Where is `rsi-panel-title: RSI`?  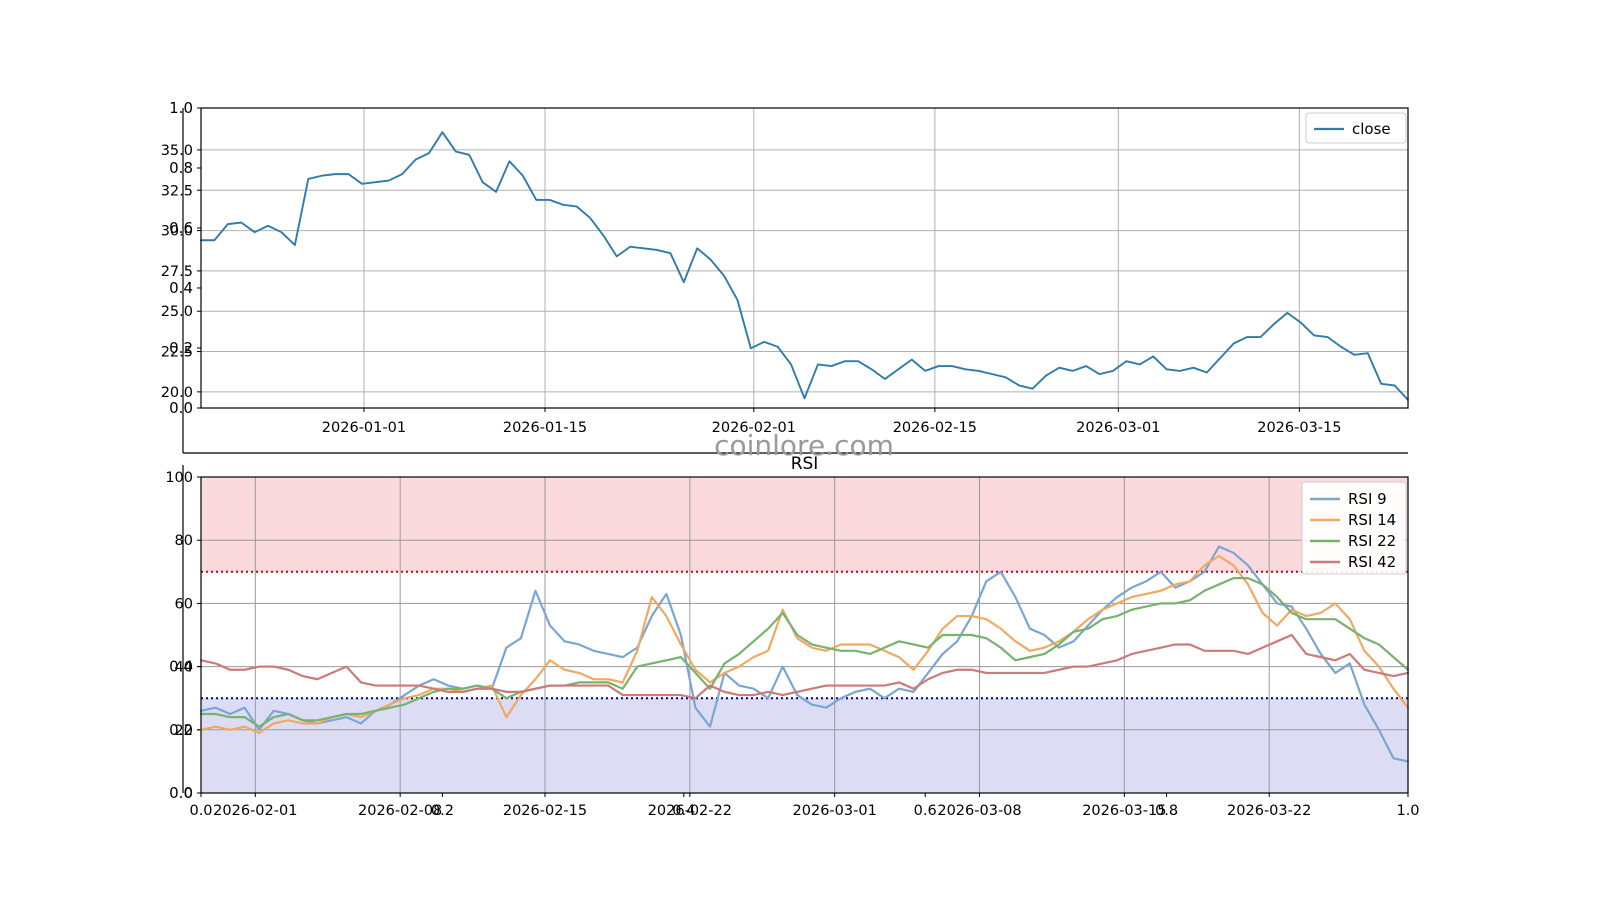
rsi-panel-title: RSI is located at coordinates (805, 464).